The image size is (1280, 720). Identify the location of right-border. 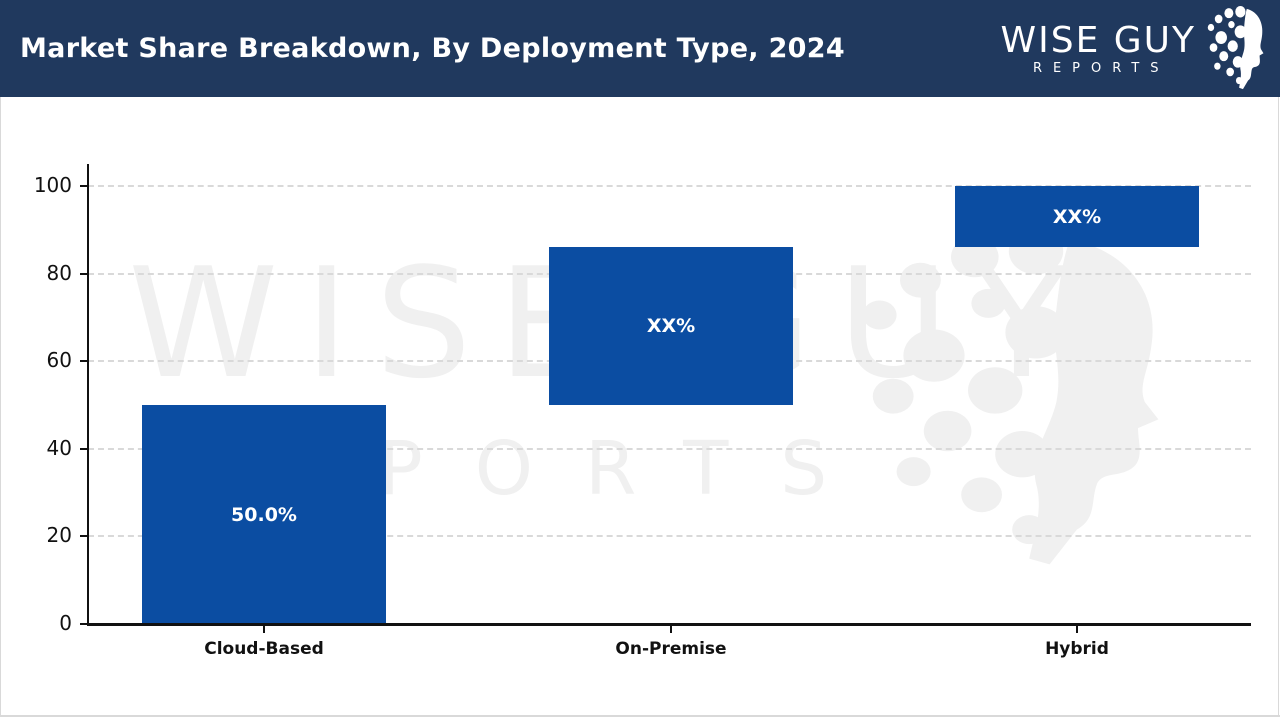
(1278, 407).